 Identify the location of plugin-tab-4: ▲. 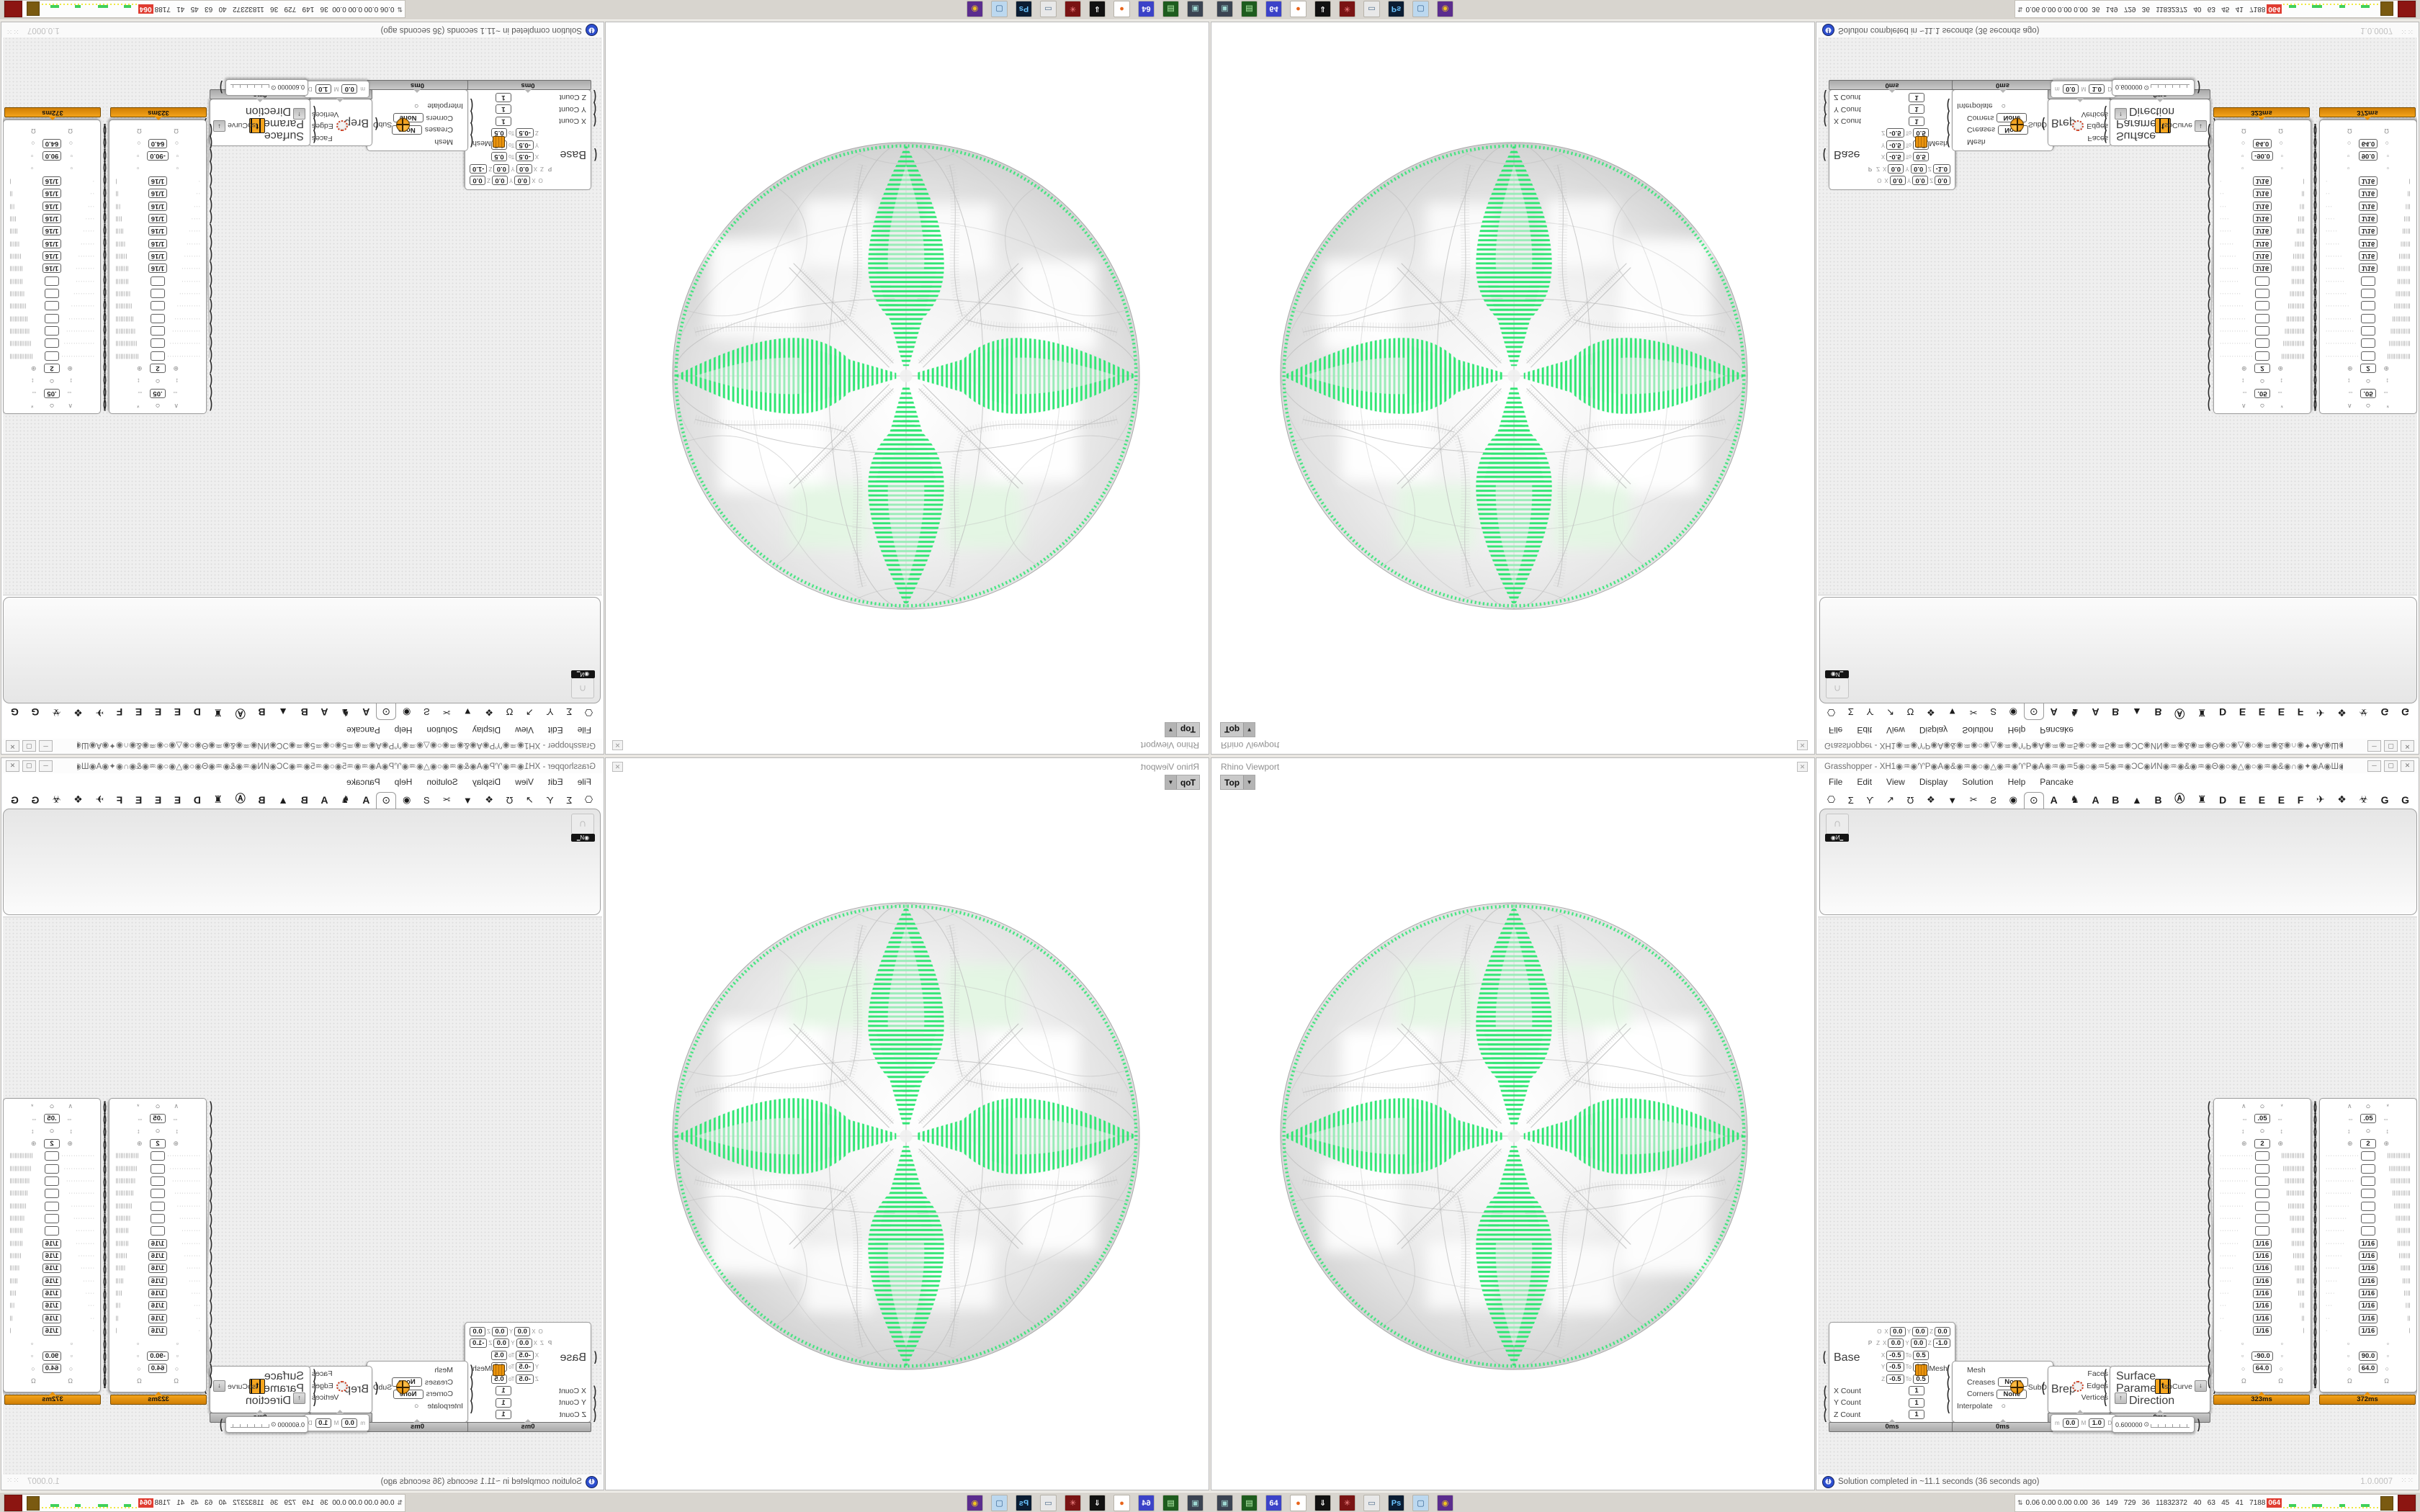
(283, 712).